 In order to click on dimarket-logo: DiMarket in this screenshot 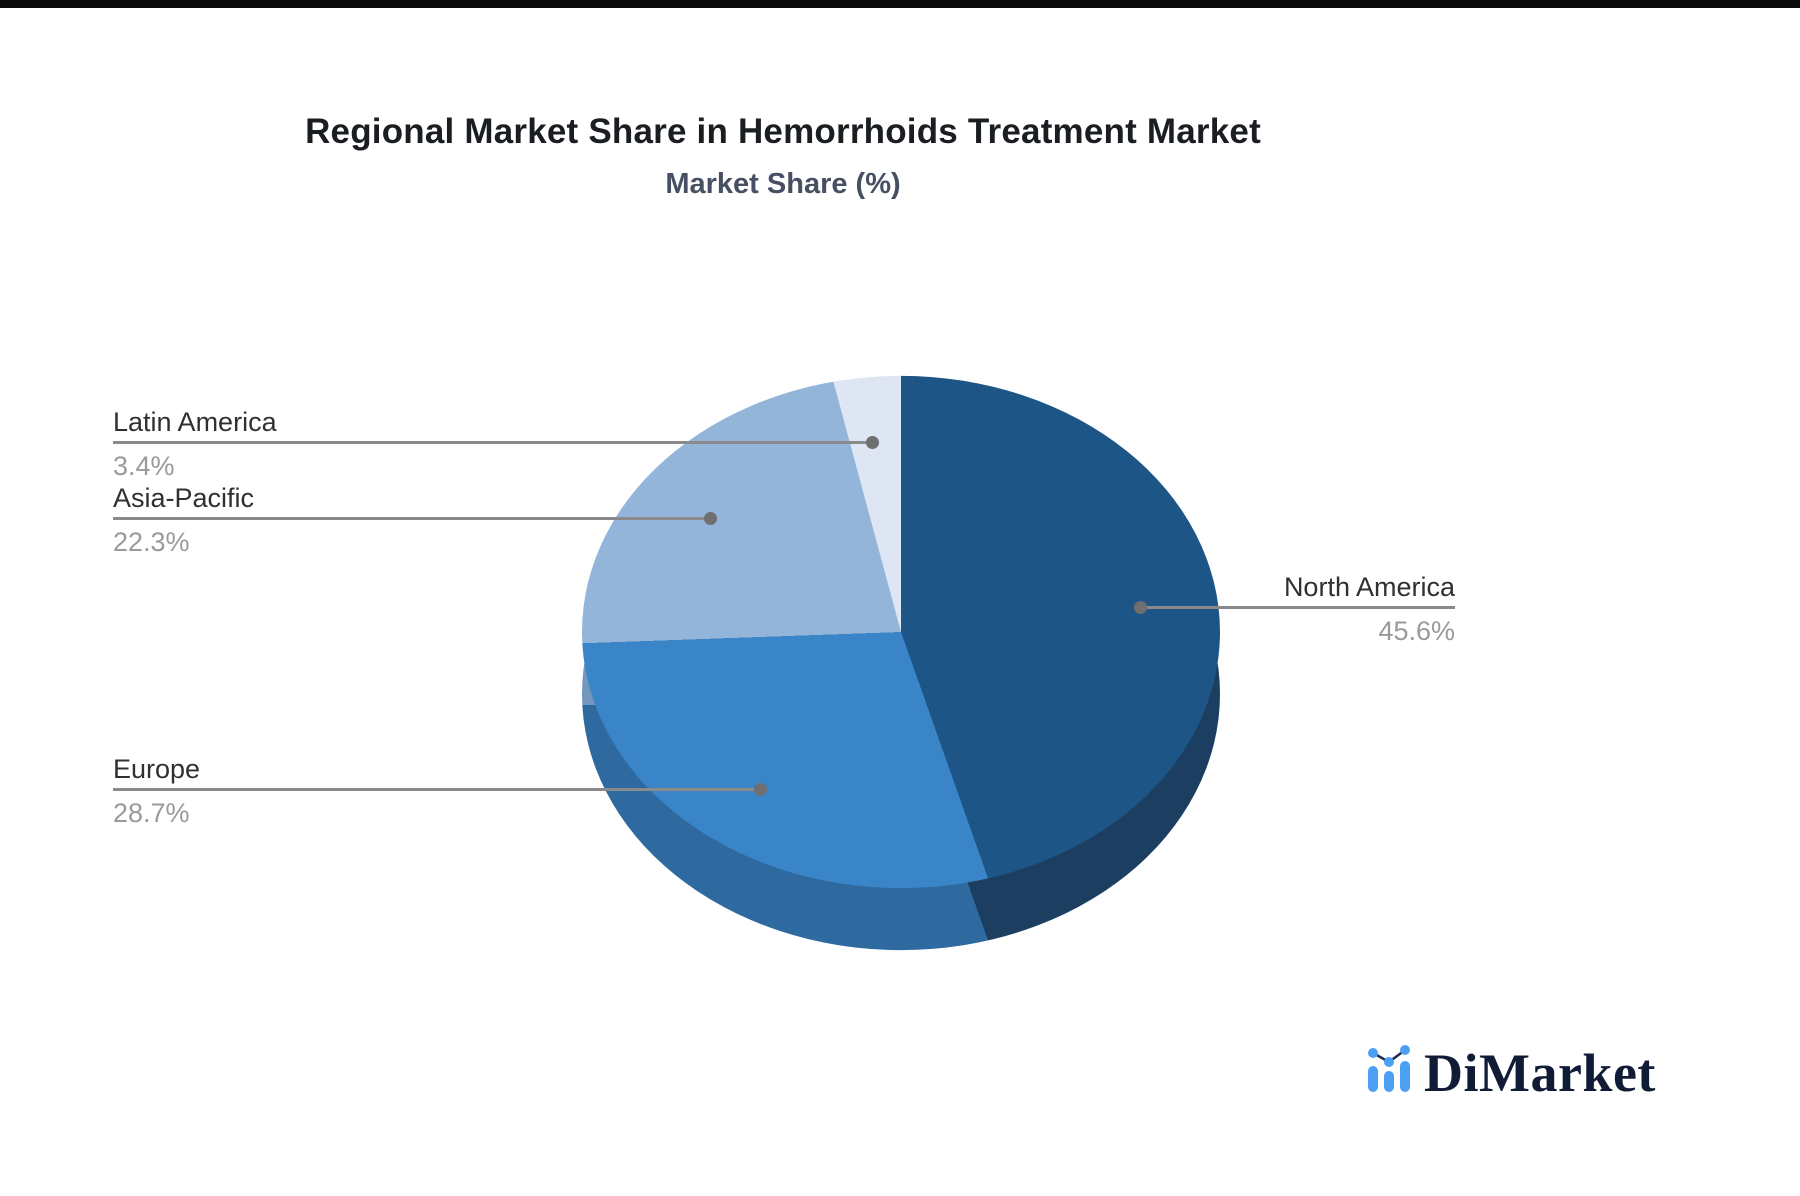, I will do `click(1511, 1072)`.